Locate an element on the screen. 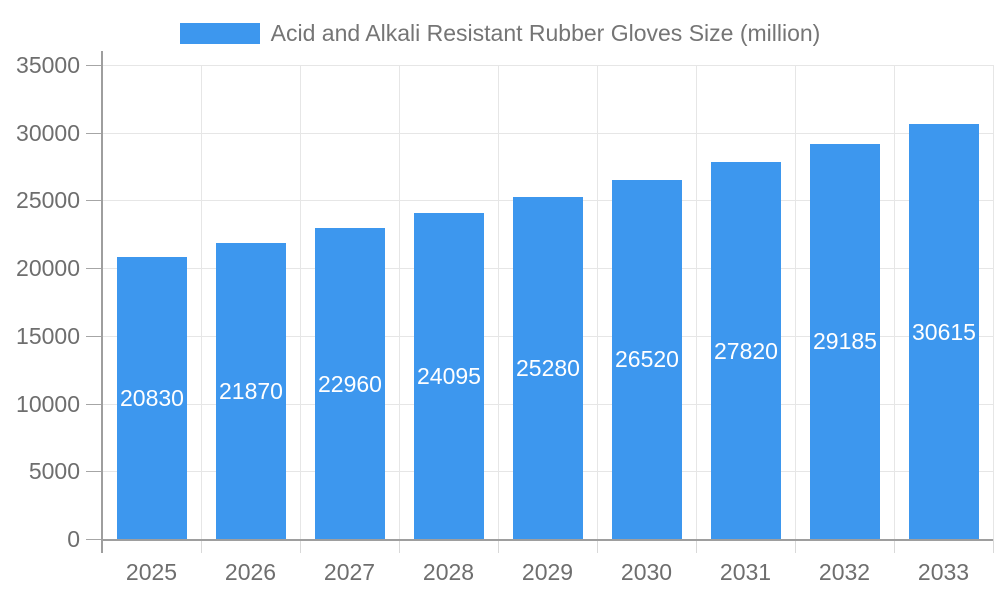  x-axis-line is located at coordinates (547, 540).